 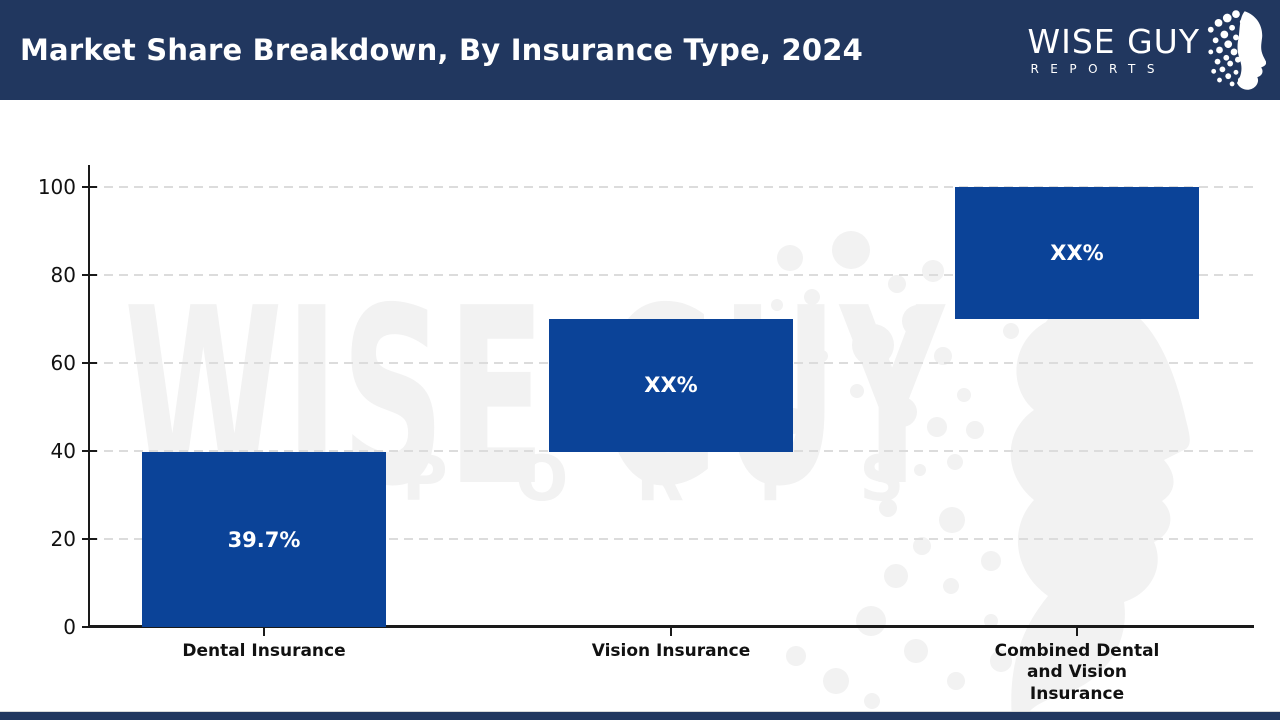 I want to click on x-category-label: Vision Insurance, so click(x=671, y=651).